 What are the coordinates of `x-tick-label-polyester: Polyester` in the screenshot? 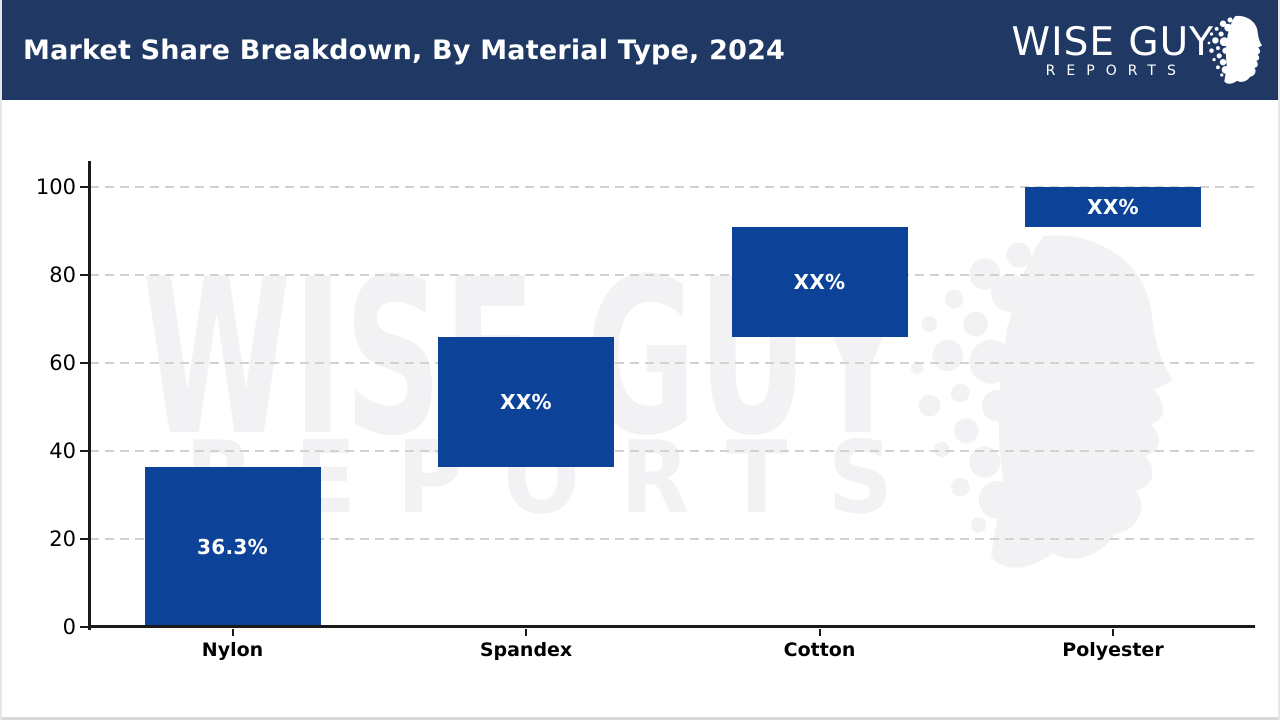 It's located at (1113, 650).